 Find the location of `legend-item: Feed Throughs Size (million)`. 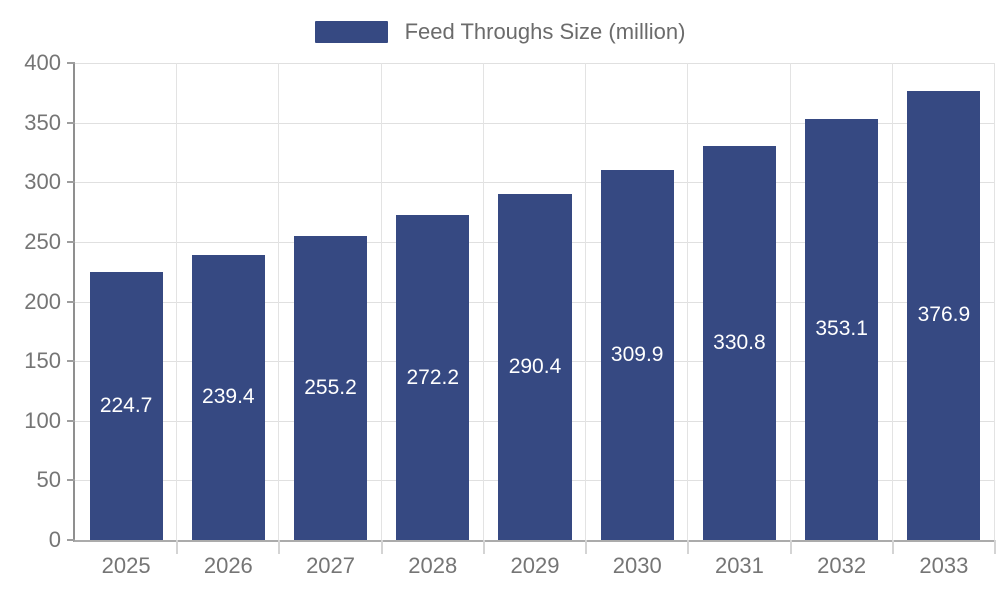

legend-item: Feed Throughs Size (million) is located at coordinates (500, 32).